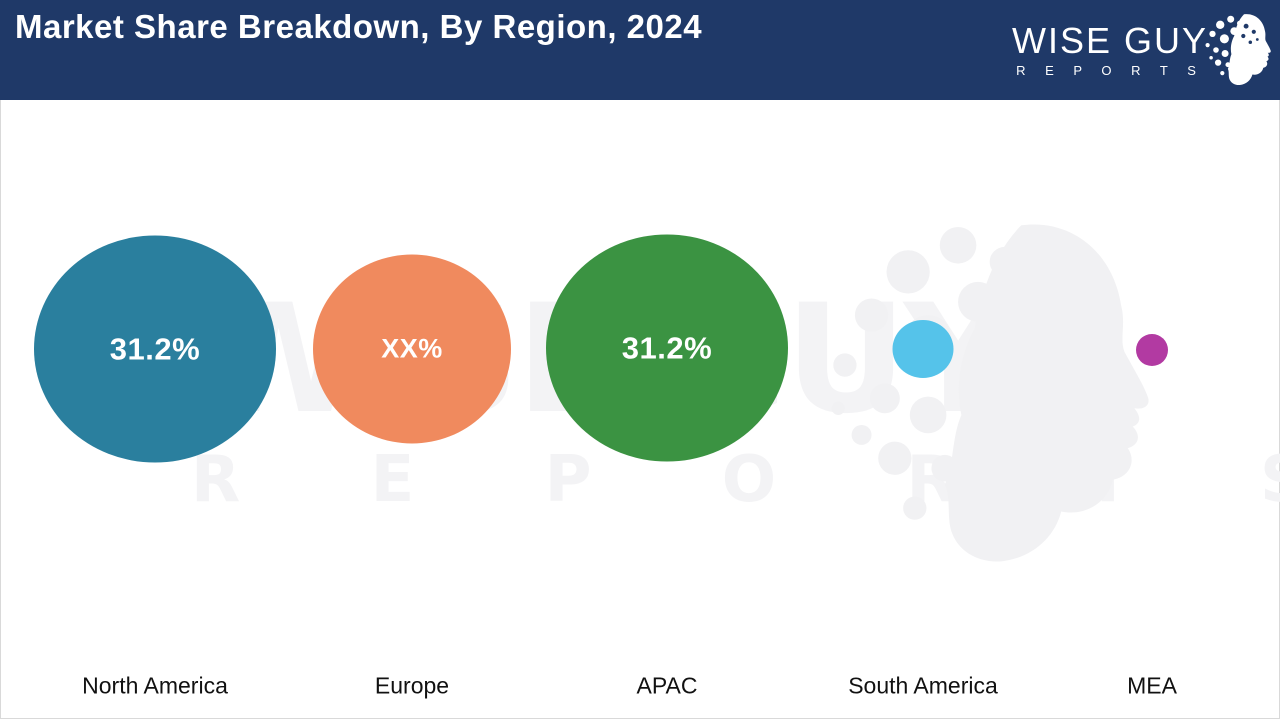  Describe the element at coordinates (923, 349) in the screenshot. I see `bubble-south-america` at that location.